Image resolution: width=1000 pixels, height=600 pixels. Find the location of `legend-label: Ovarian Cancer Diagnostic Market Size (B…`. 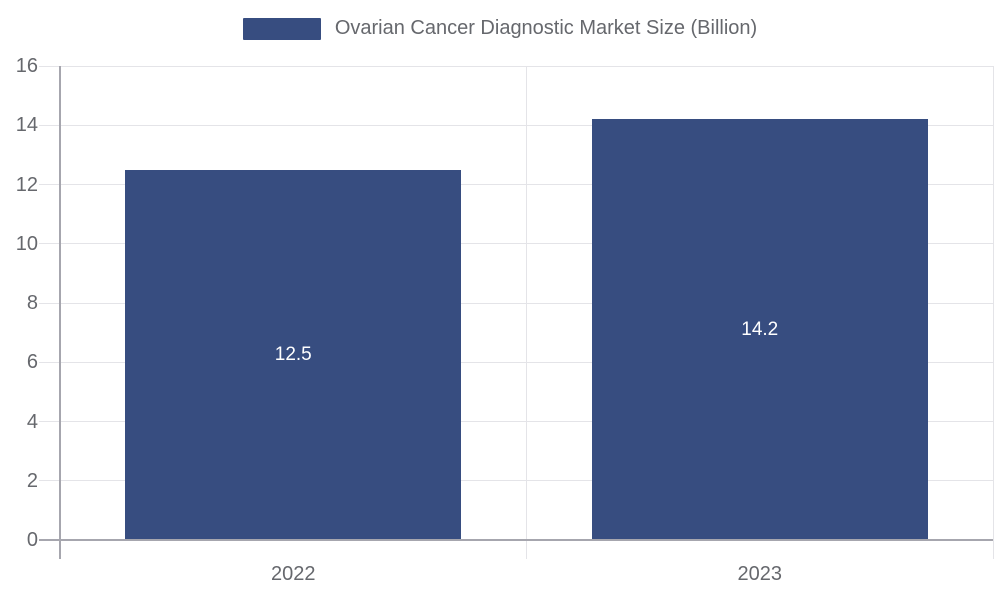

legend-label: Ovarian Cancer Diagnostic Market Size (B… is located at coordinates (546, 28).